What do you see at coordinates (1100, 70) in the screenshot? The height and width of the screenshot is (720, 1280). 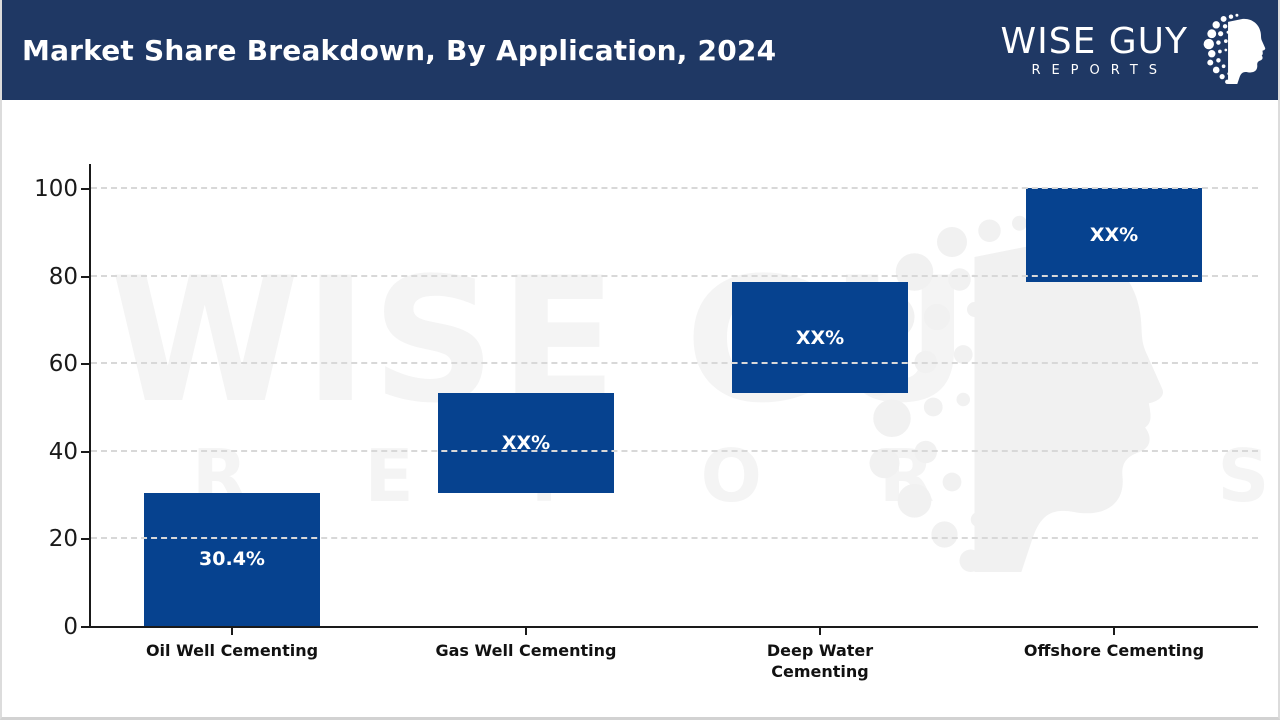 I see `brand-subname: REPORTS` at bounding box center [1100, 70].